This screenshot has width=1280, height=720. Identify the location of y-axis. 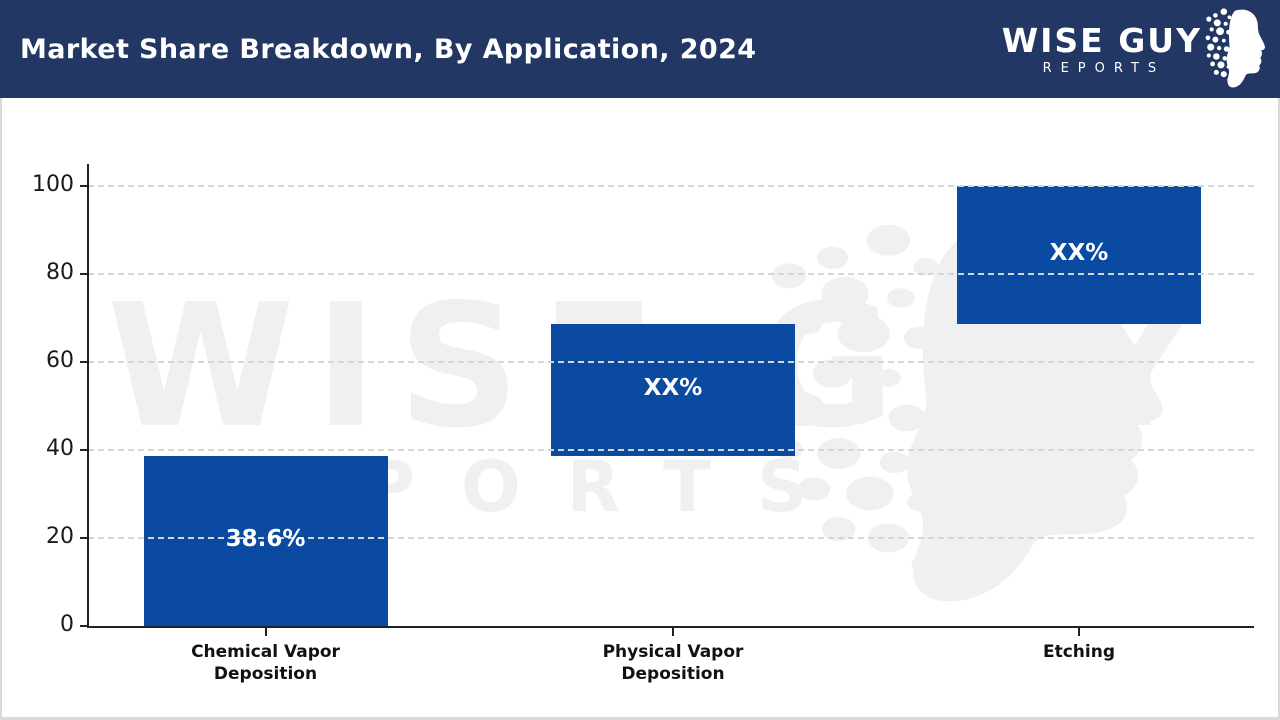
(88, 396).